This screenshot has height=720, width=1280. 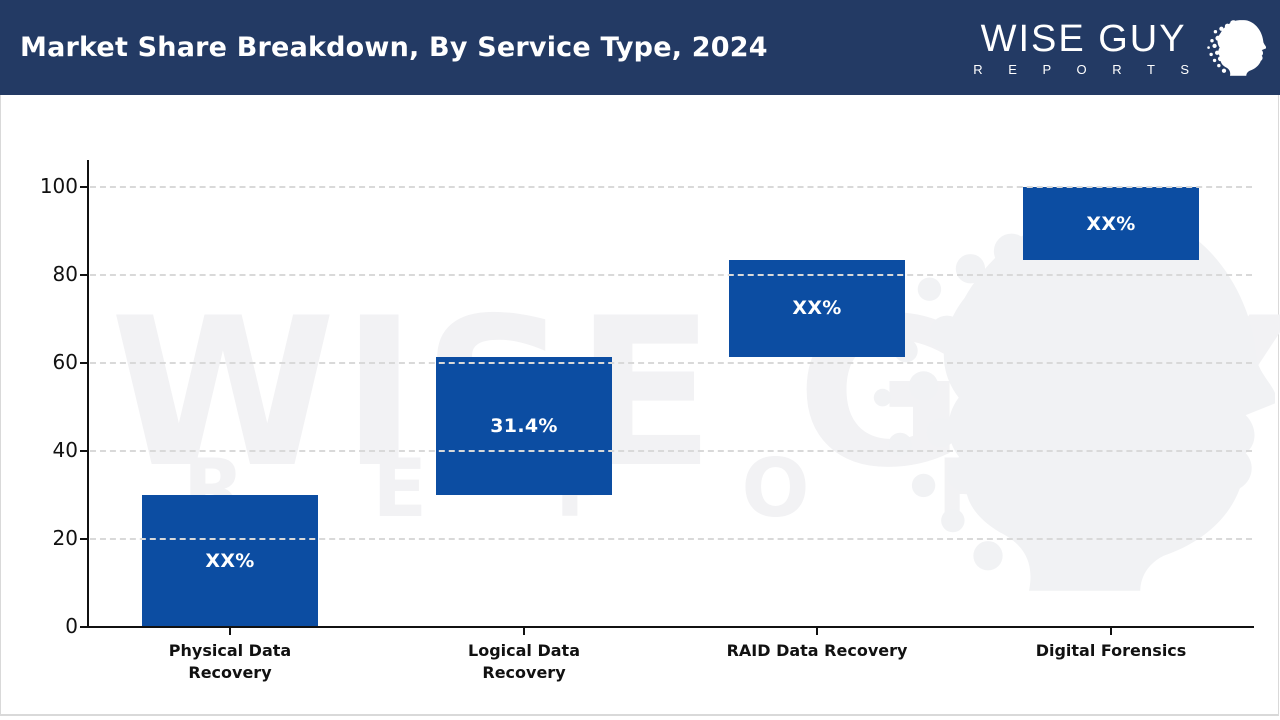 What do you see at coordinates (1236, 48) in the screenshot?
I see `wiseguy-head-icon` at bounding box center [1236, 48].